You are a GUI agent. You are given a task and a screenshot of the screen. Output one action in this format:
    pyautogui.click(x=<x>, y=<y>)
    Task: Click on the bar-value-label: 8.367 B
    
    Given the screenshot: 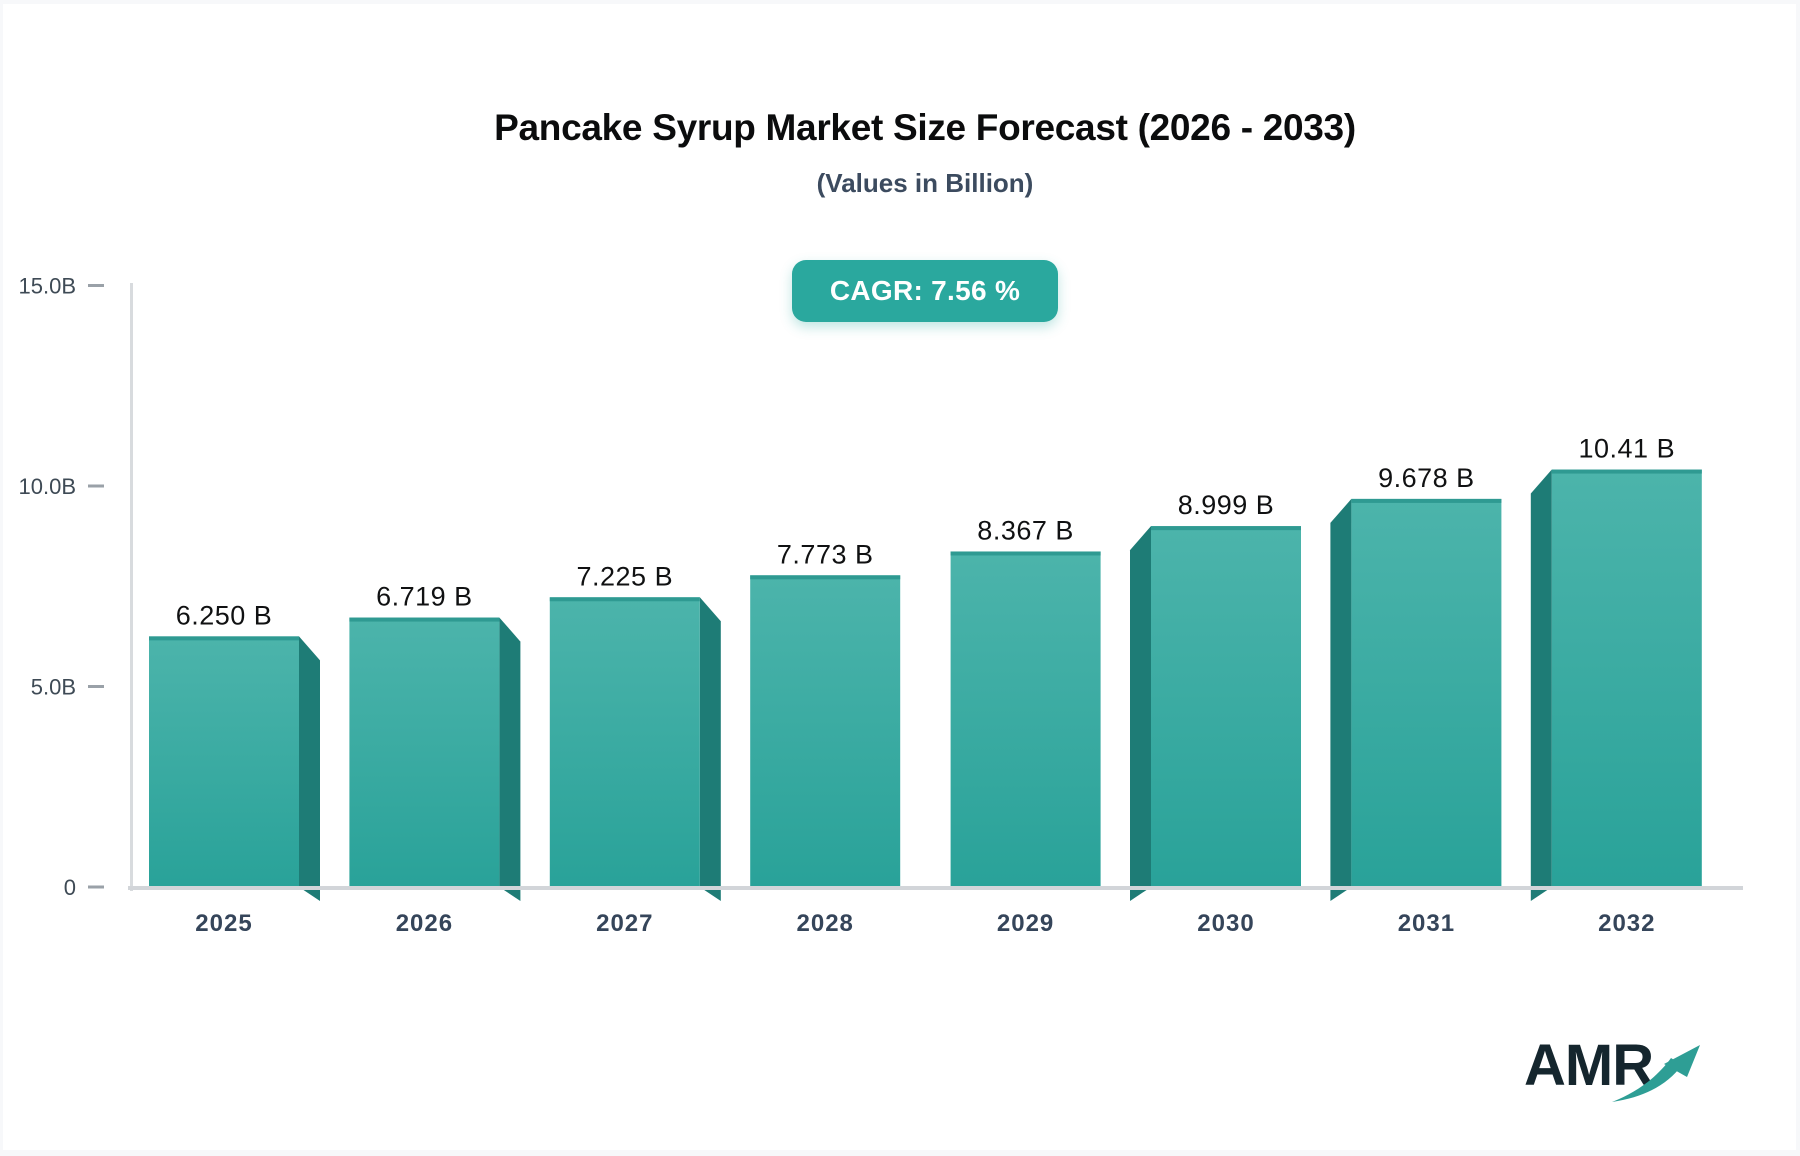 What is the action you would take?
    pyautogui.click(x=1025, y=530)
    